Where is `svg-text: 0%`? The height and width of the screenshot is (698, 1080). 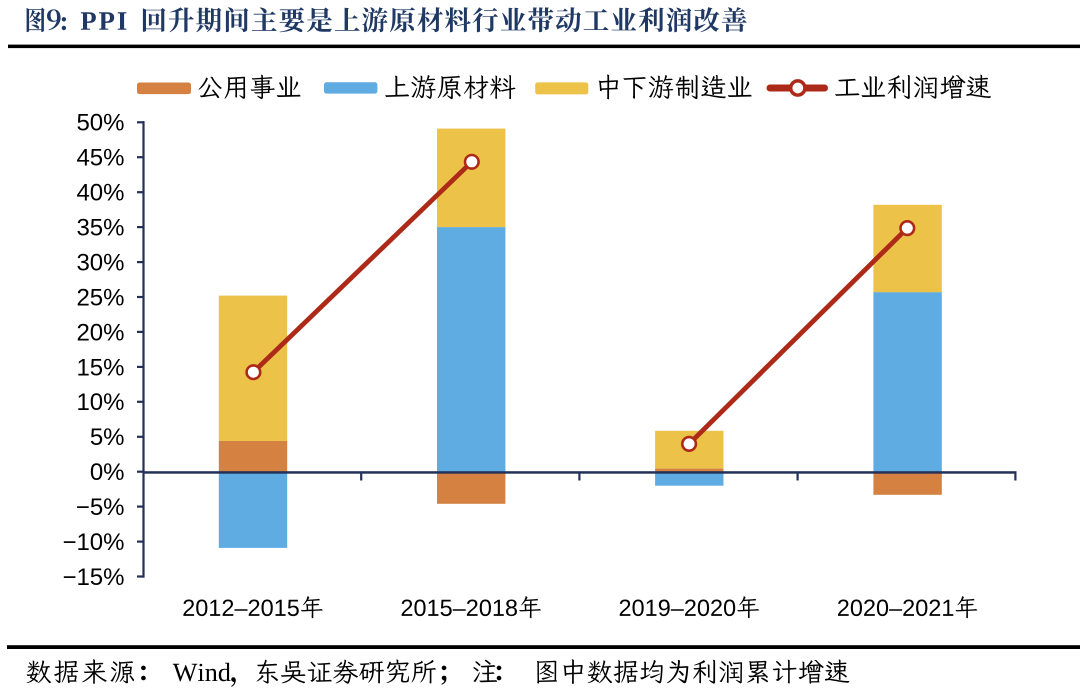
svg-text: 0% is located at coordinates (107, 472).